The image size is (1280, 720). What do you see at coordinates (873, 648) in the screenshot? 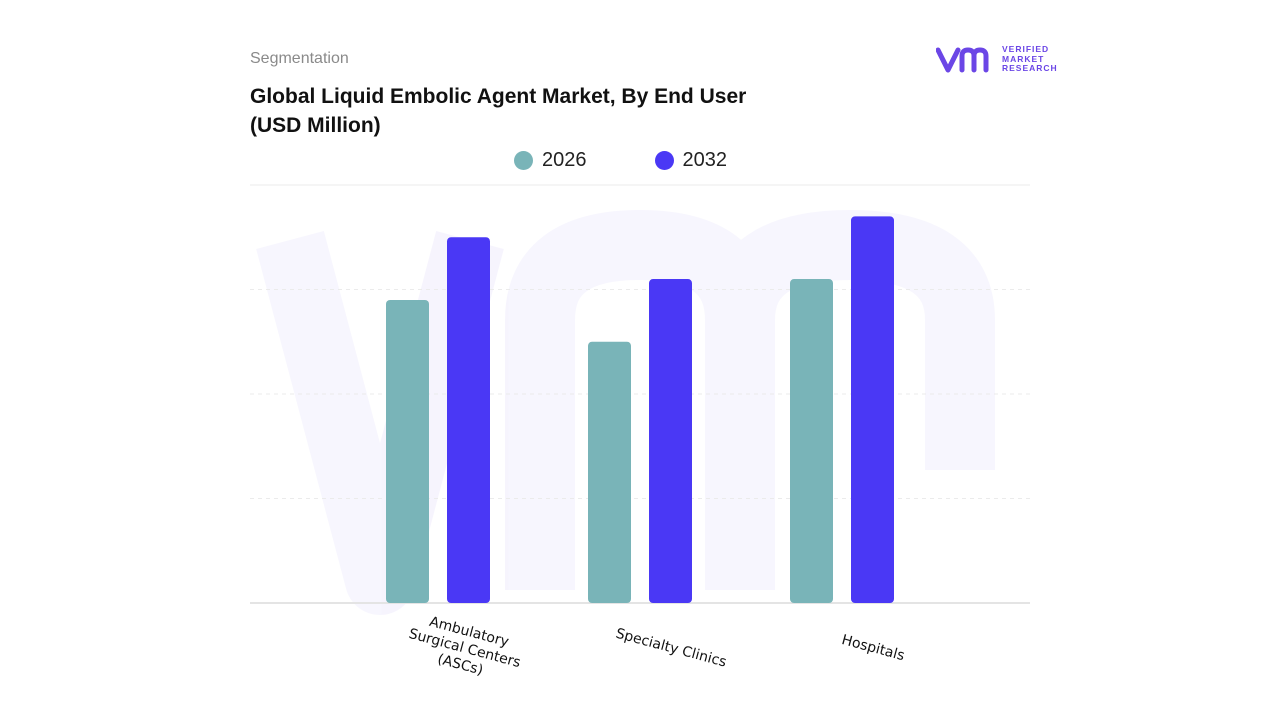
I see `x-tick-label: Hospitals` at bounding box center [873, 648].